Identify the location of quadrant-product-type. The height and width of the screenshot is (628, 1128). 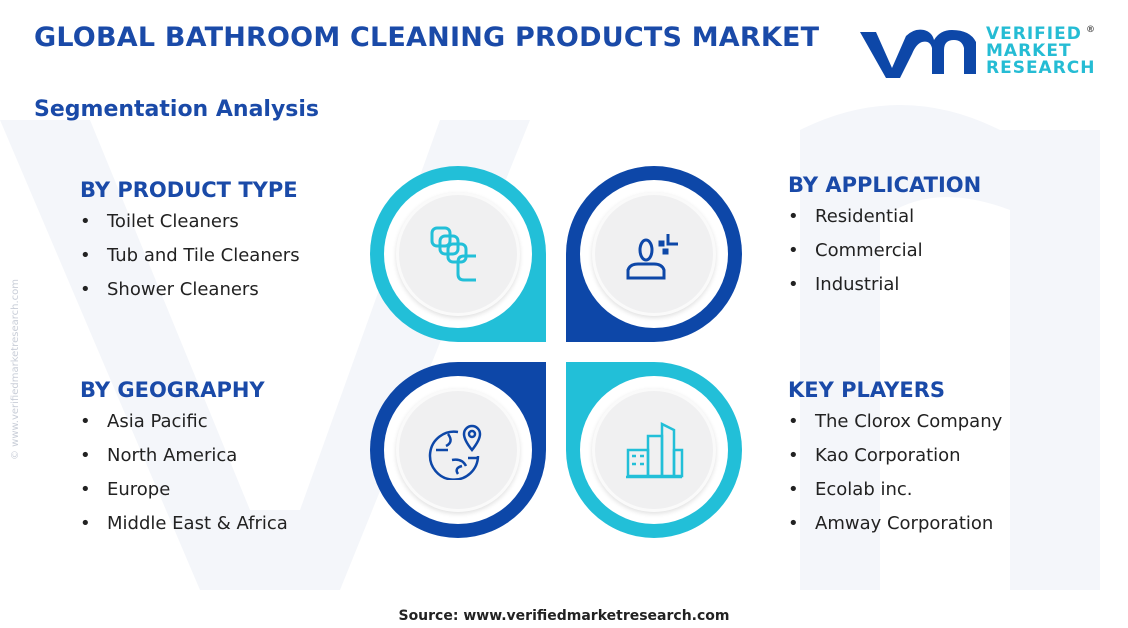
(458, 254).